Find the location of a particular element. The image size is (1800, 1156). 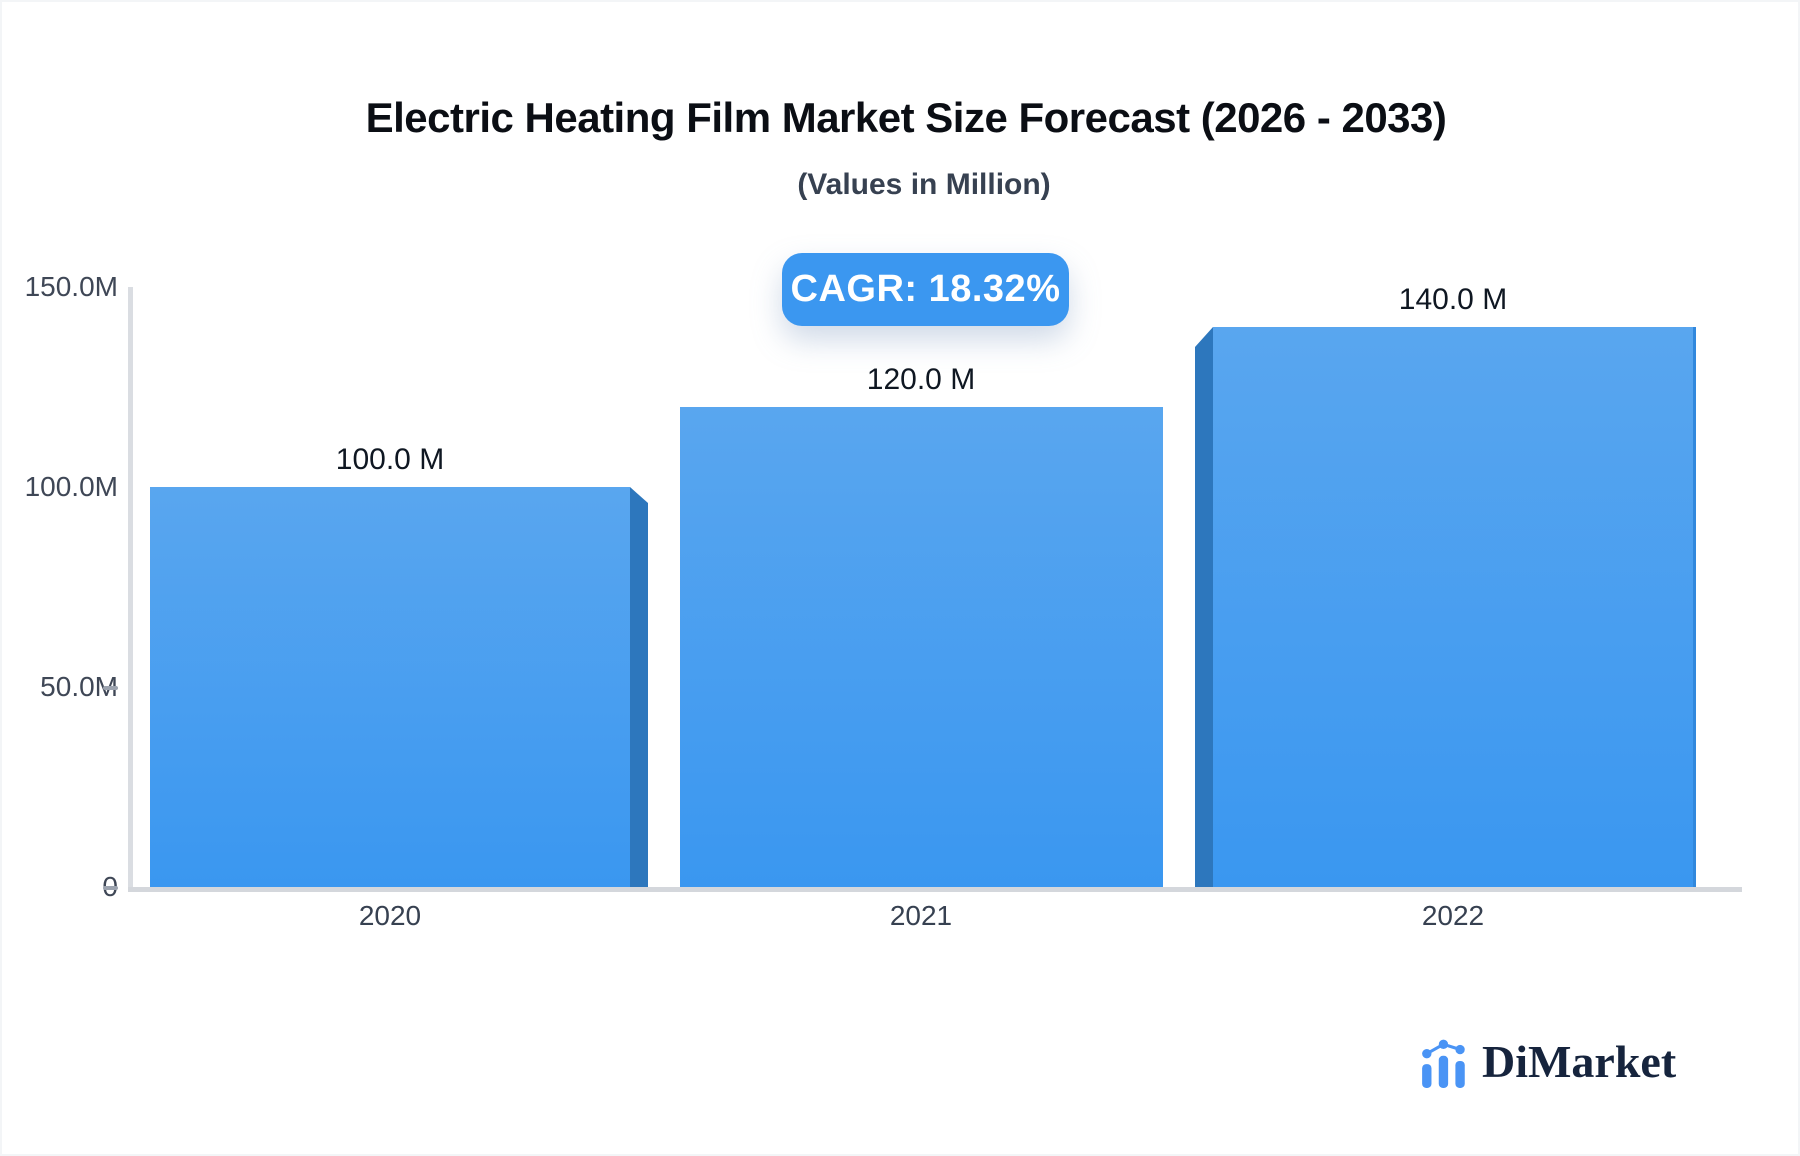

y-tick-100: 100.0M is located at coordinates (71, 486).